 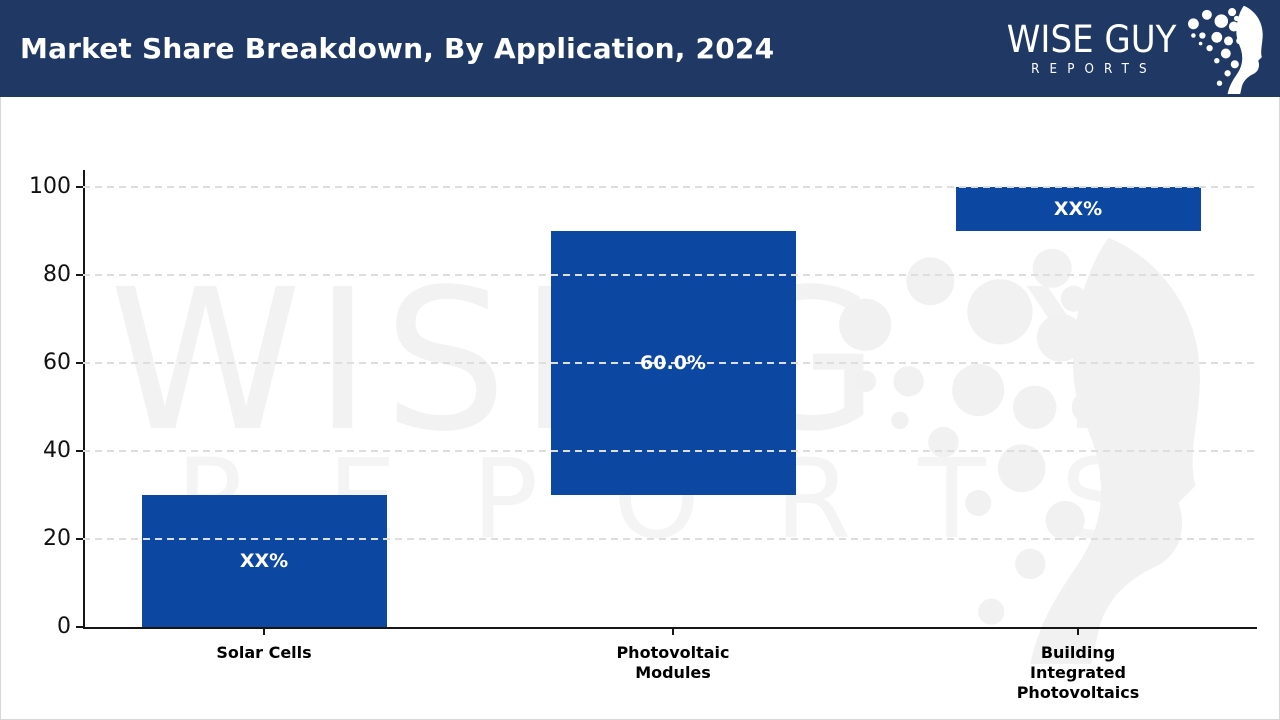 I want to click on y-tick-label: 60, so click(x=57, y=362).